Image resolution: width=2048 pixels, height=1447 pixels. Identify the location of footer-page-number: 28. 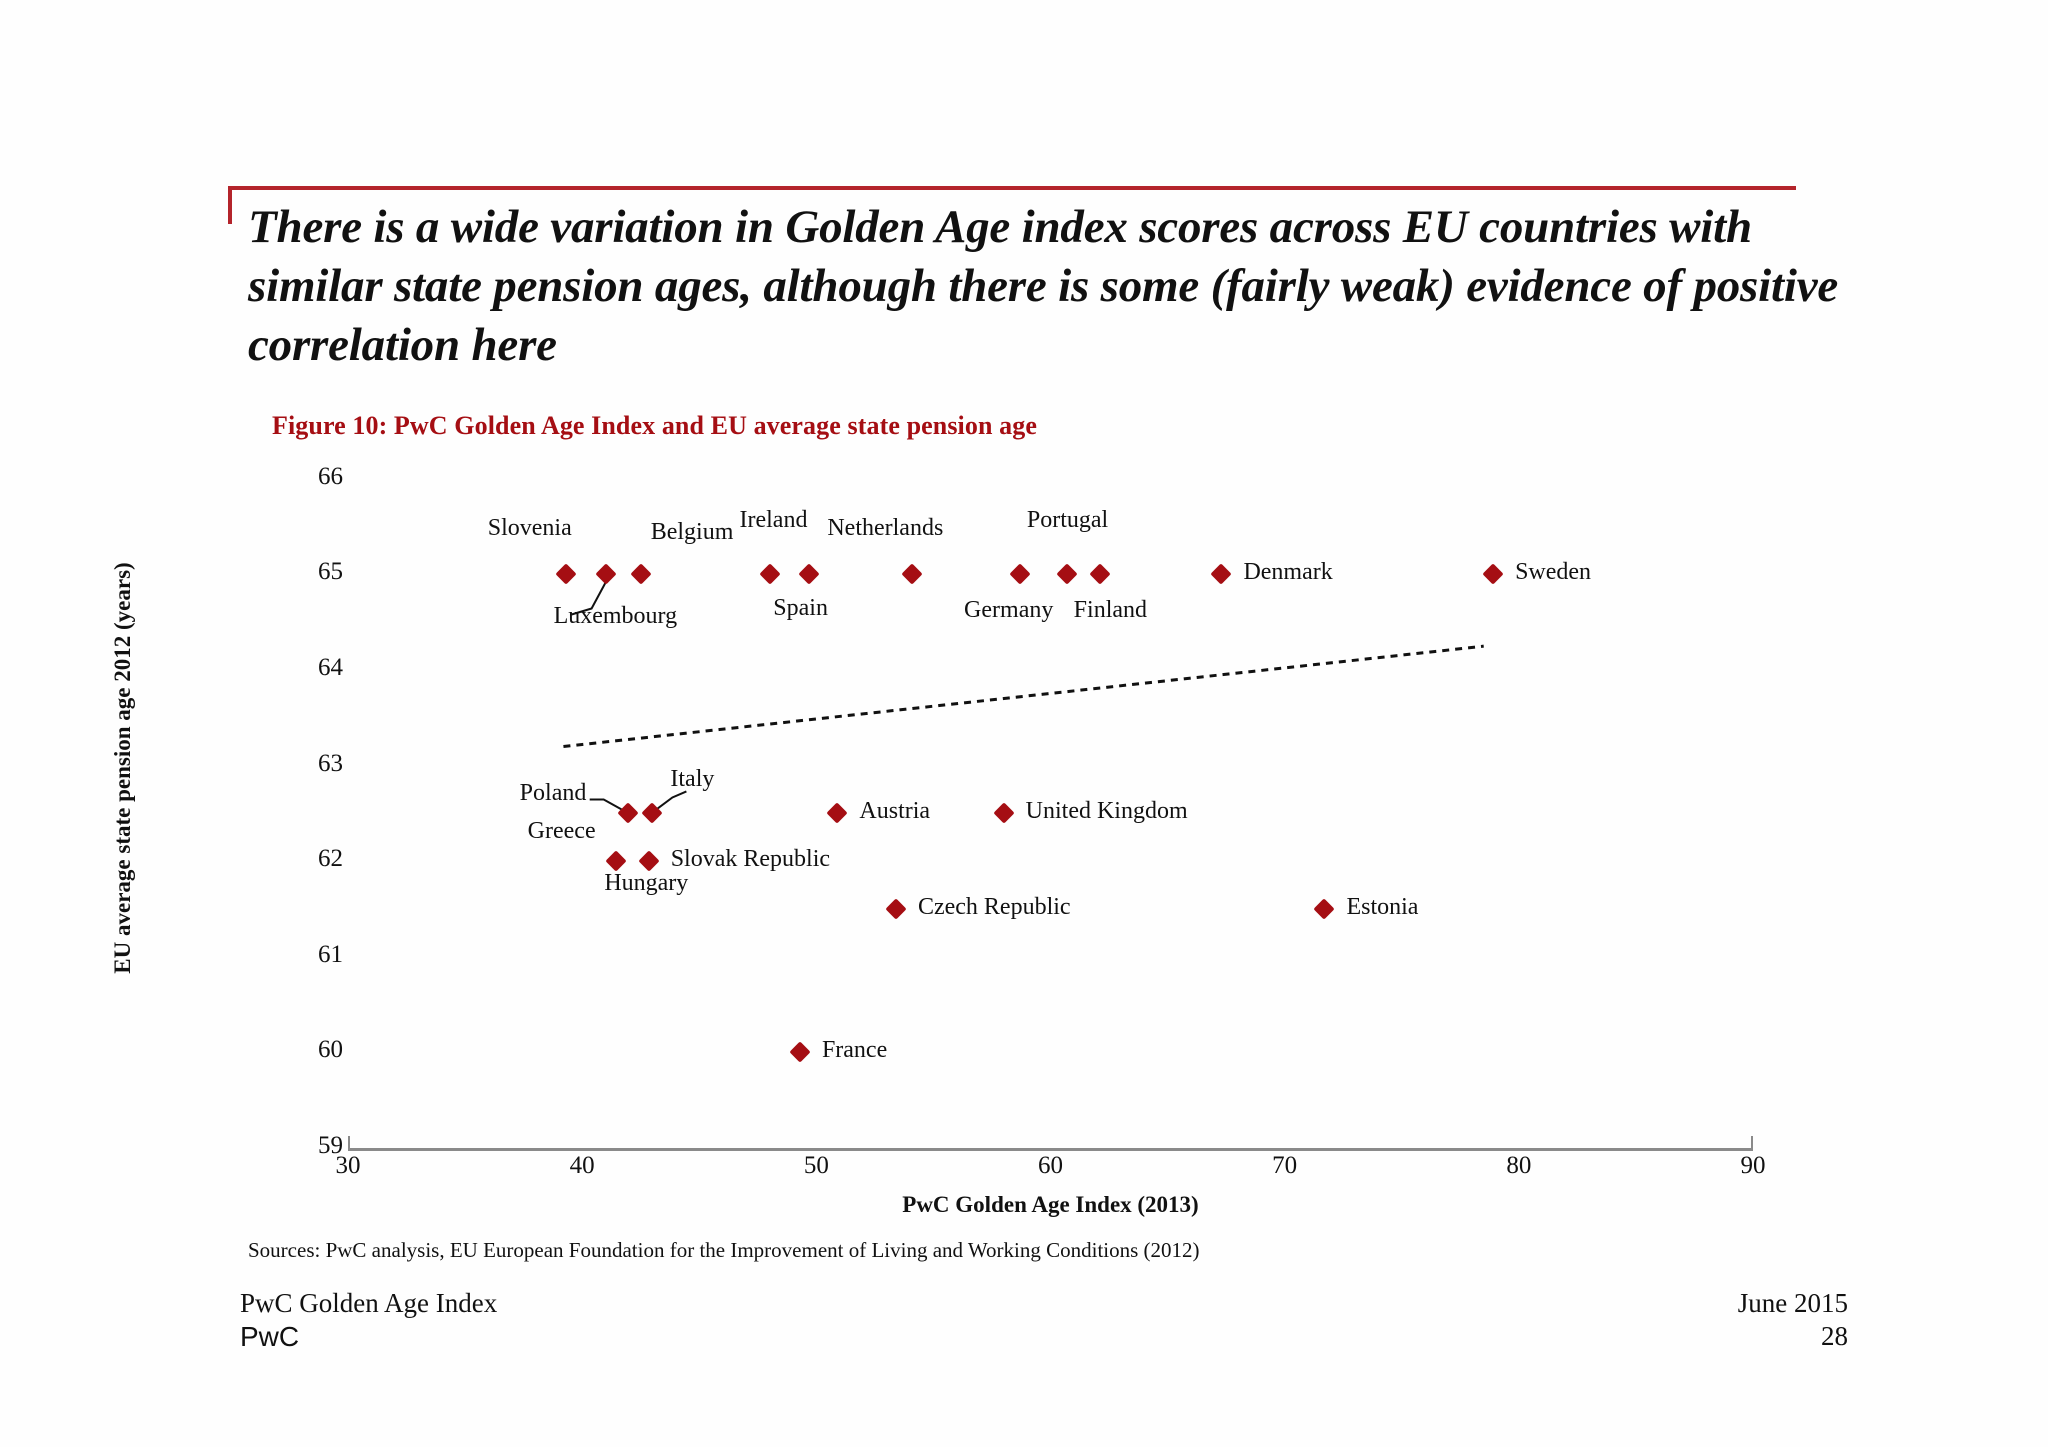
(1834, 1336).